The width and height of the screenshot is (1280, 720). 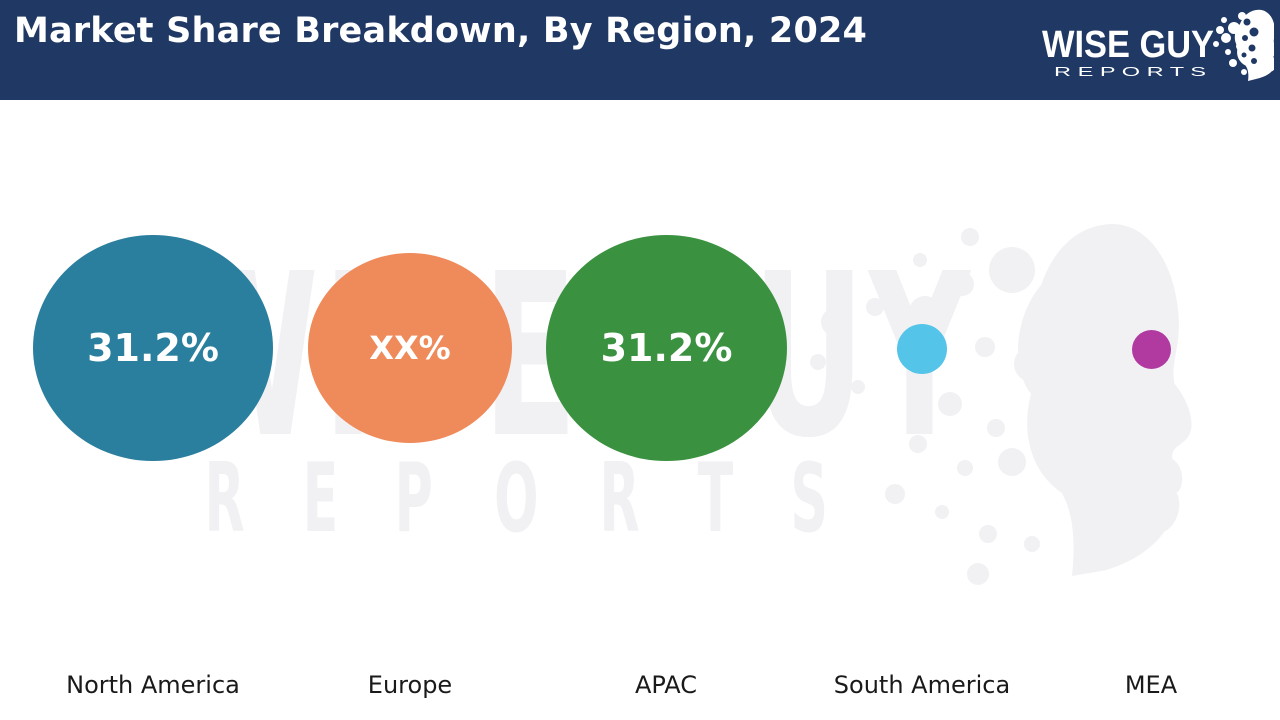 What do you see at coordinates (715, 499) in the screenshot?
I see `watermark-letter: T` at bounding box center [715, 499].